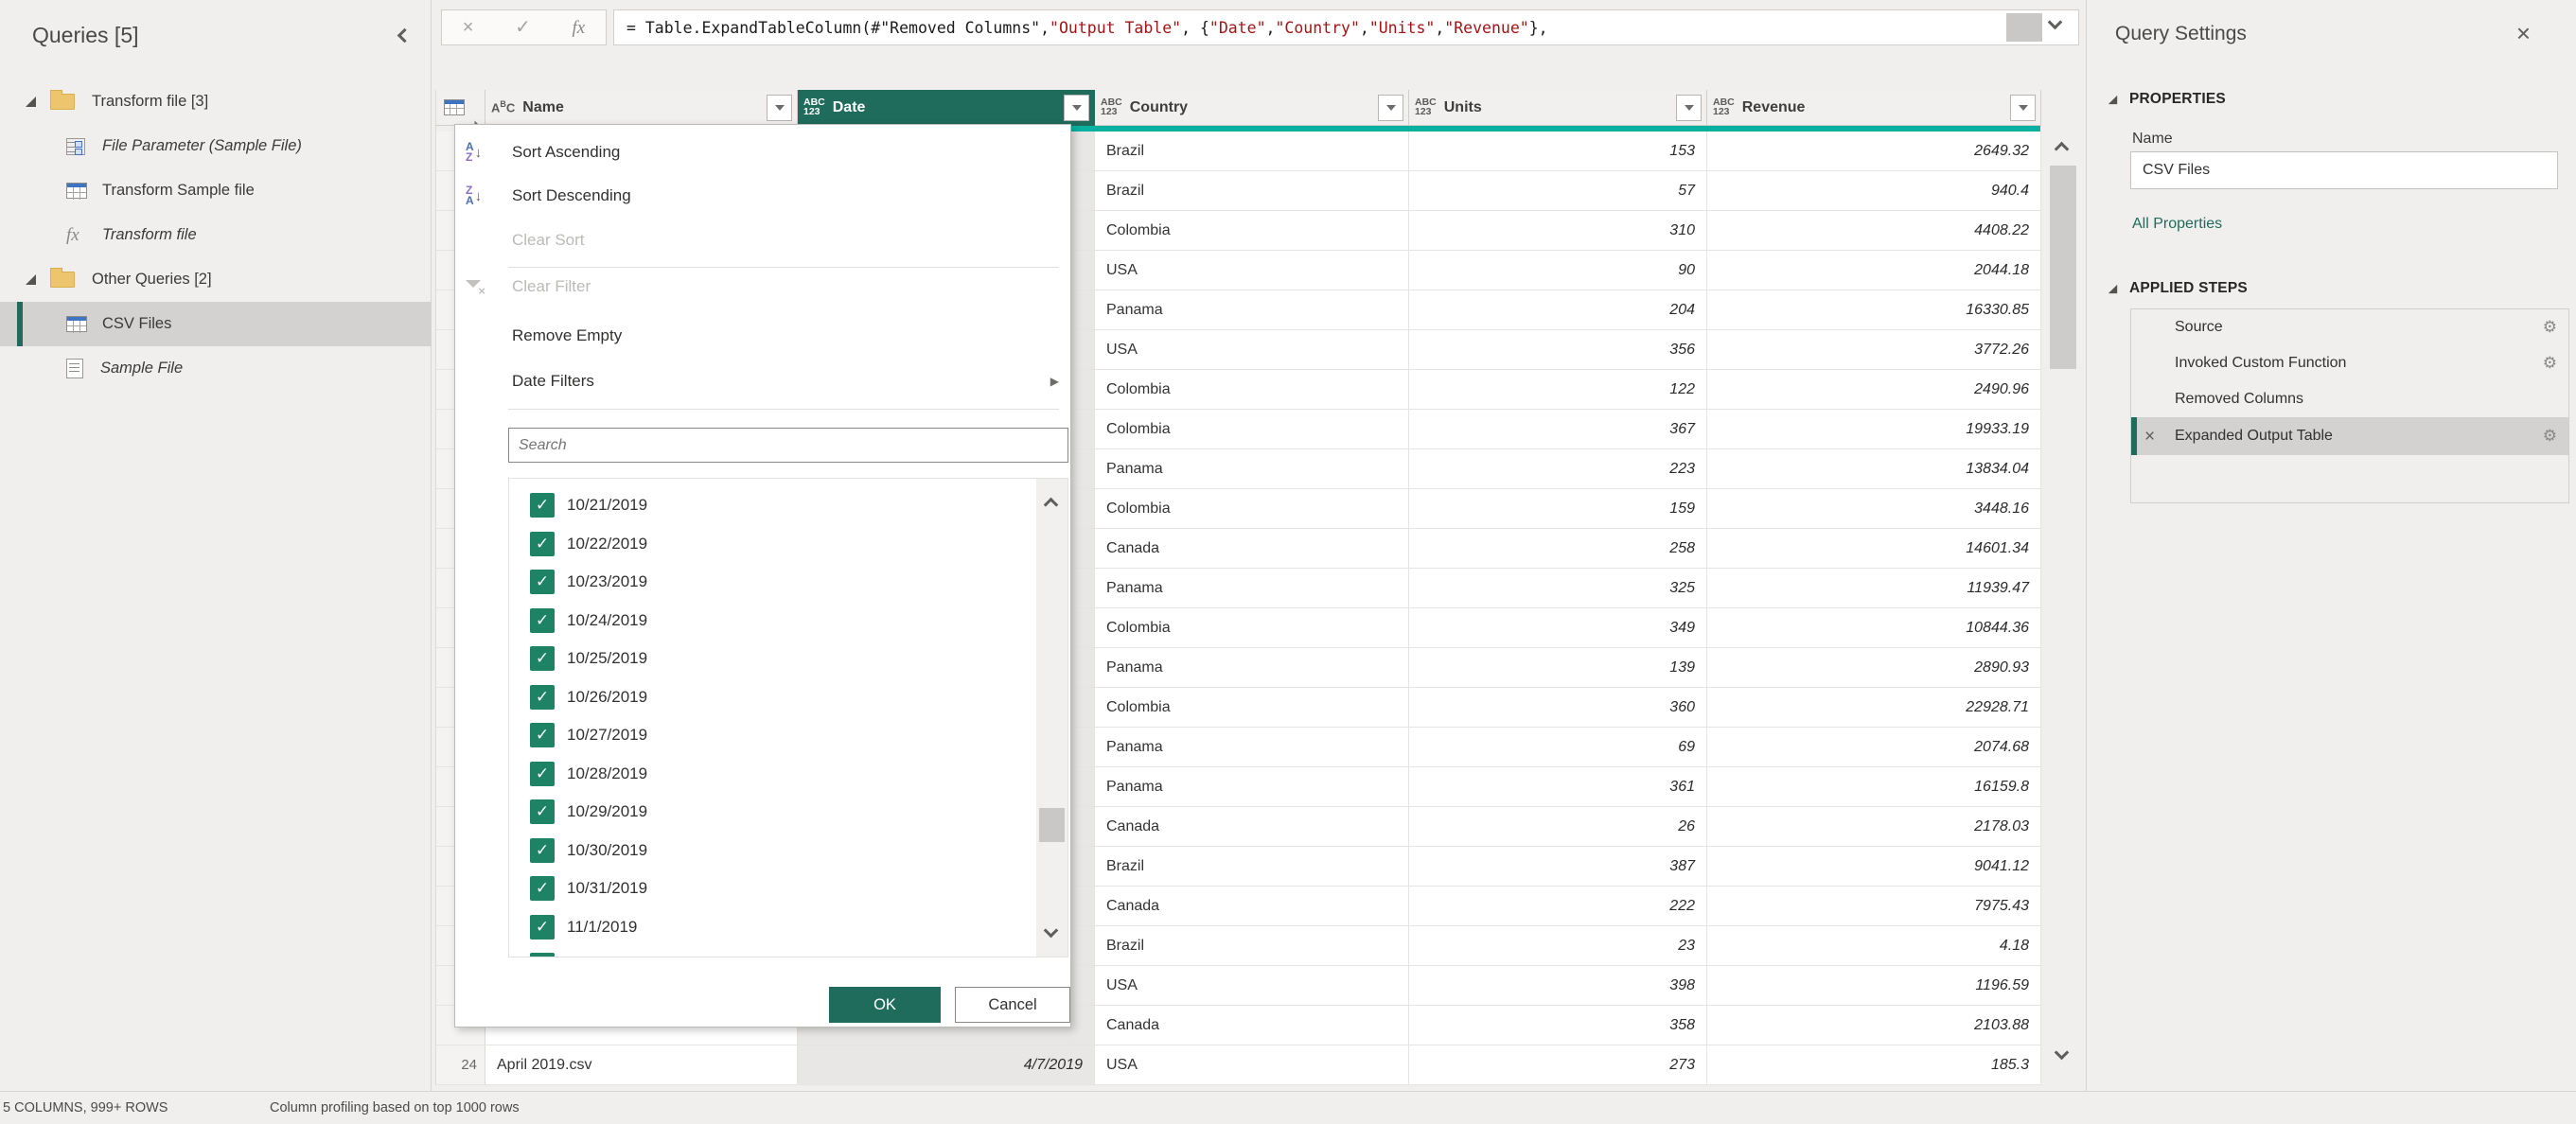  I want to click on select-all-button, so click(460, 108).